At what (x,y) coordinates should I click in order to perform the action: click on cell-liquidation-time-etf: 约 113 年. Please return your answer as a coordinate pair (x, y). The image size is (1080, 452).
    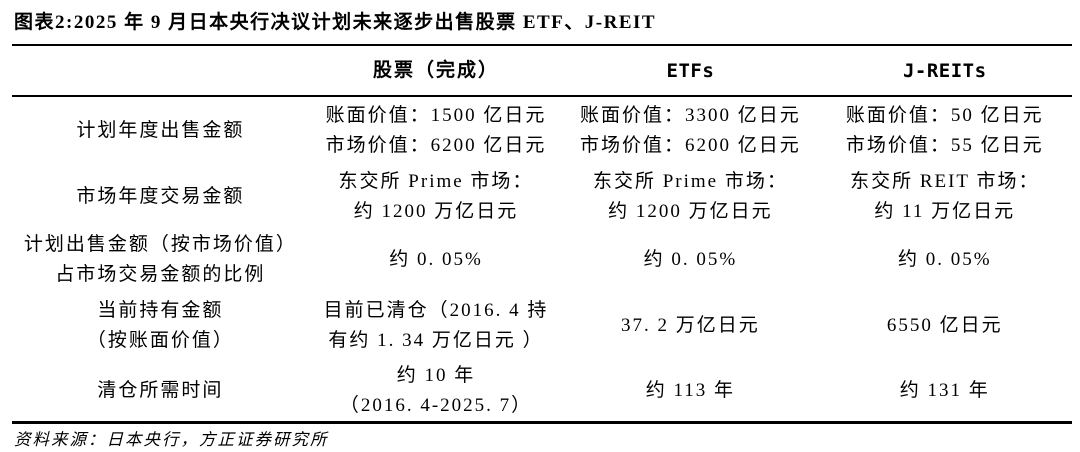
    Looking at the image, I should click on (690, 390).